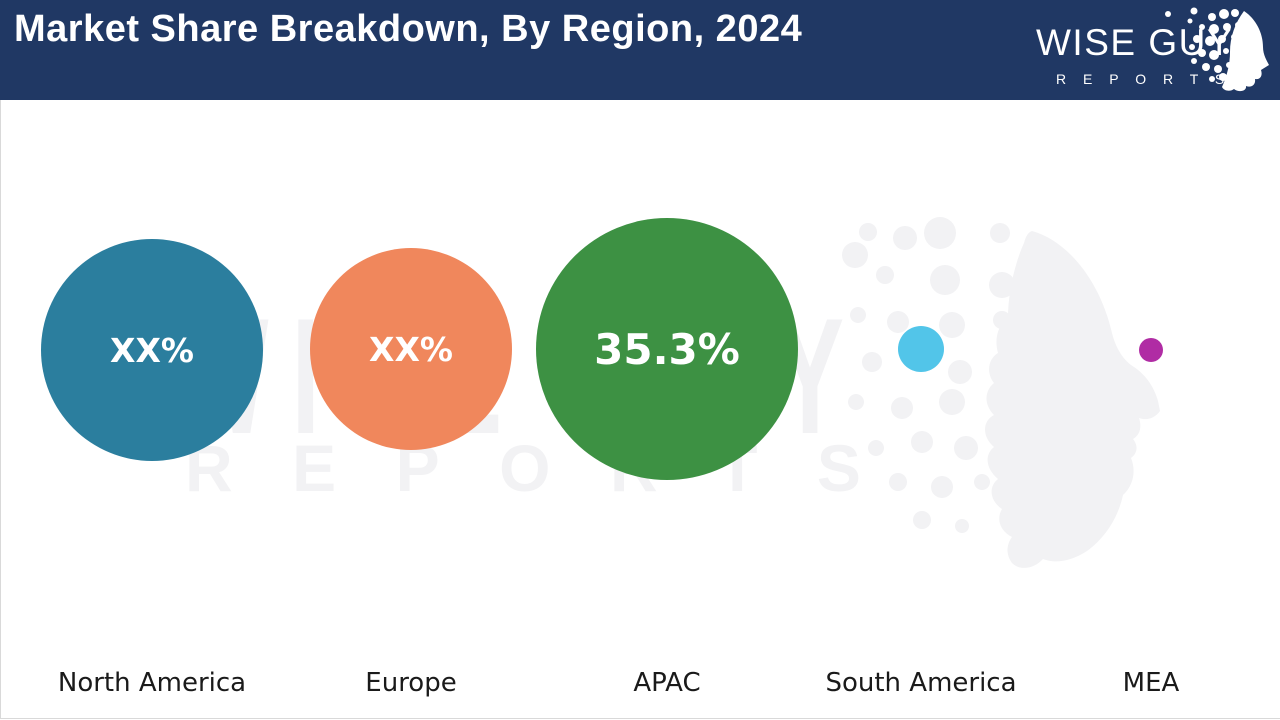  I want to click on bubble-value-apac: 35.3%, so click(667, 349).